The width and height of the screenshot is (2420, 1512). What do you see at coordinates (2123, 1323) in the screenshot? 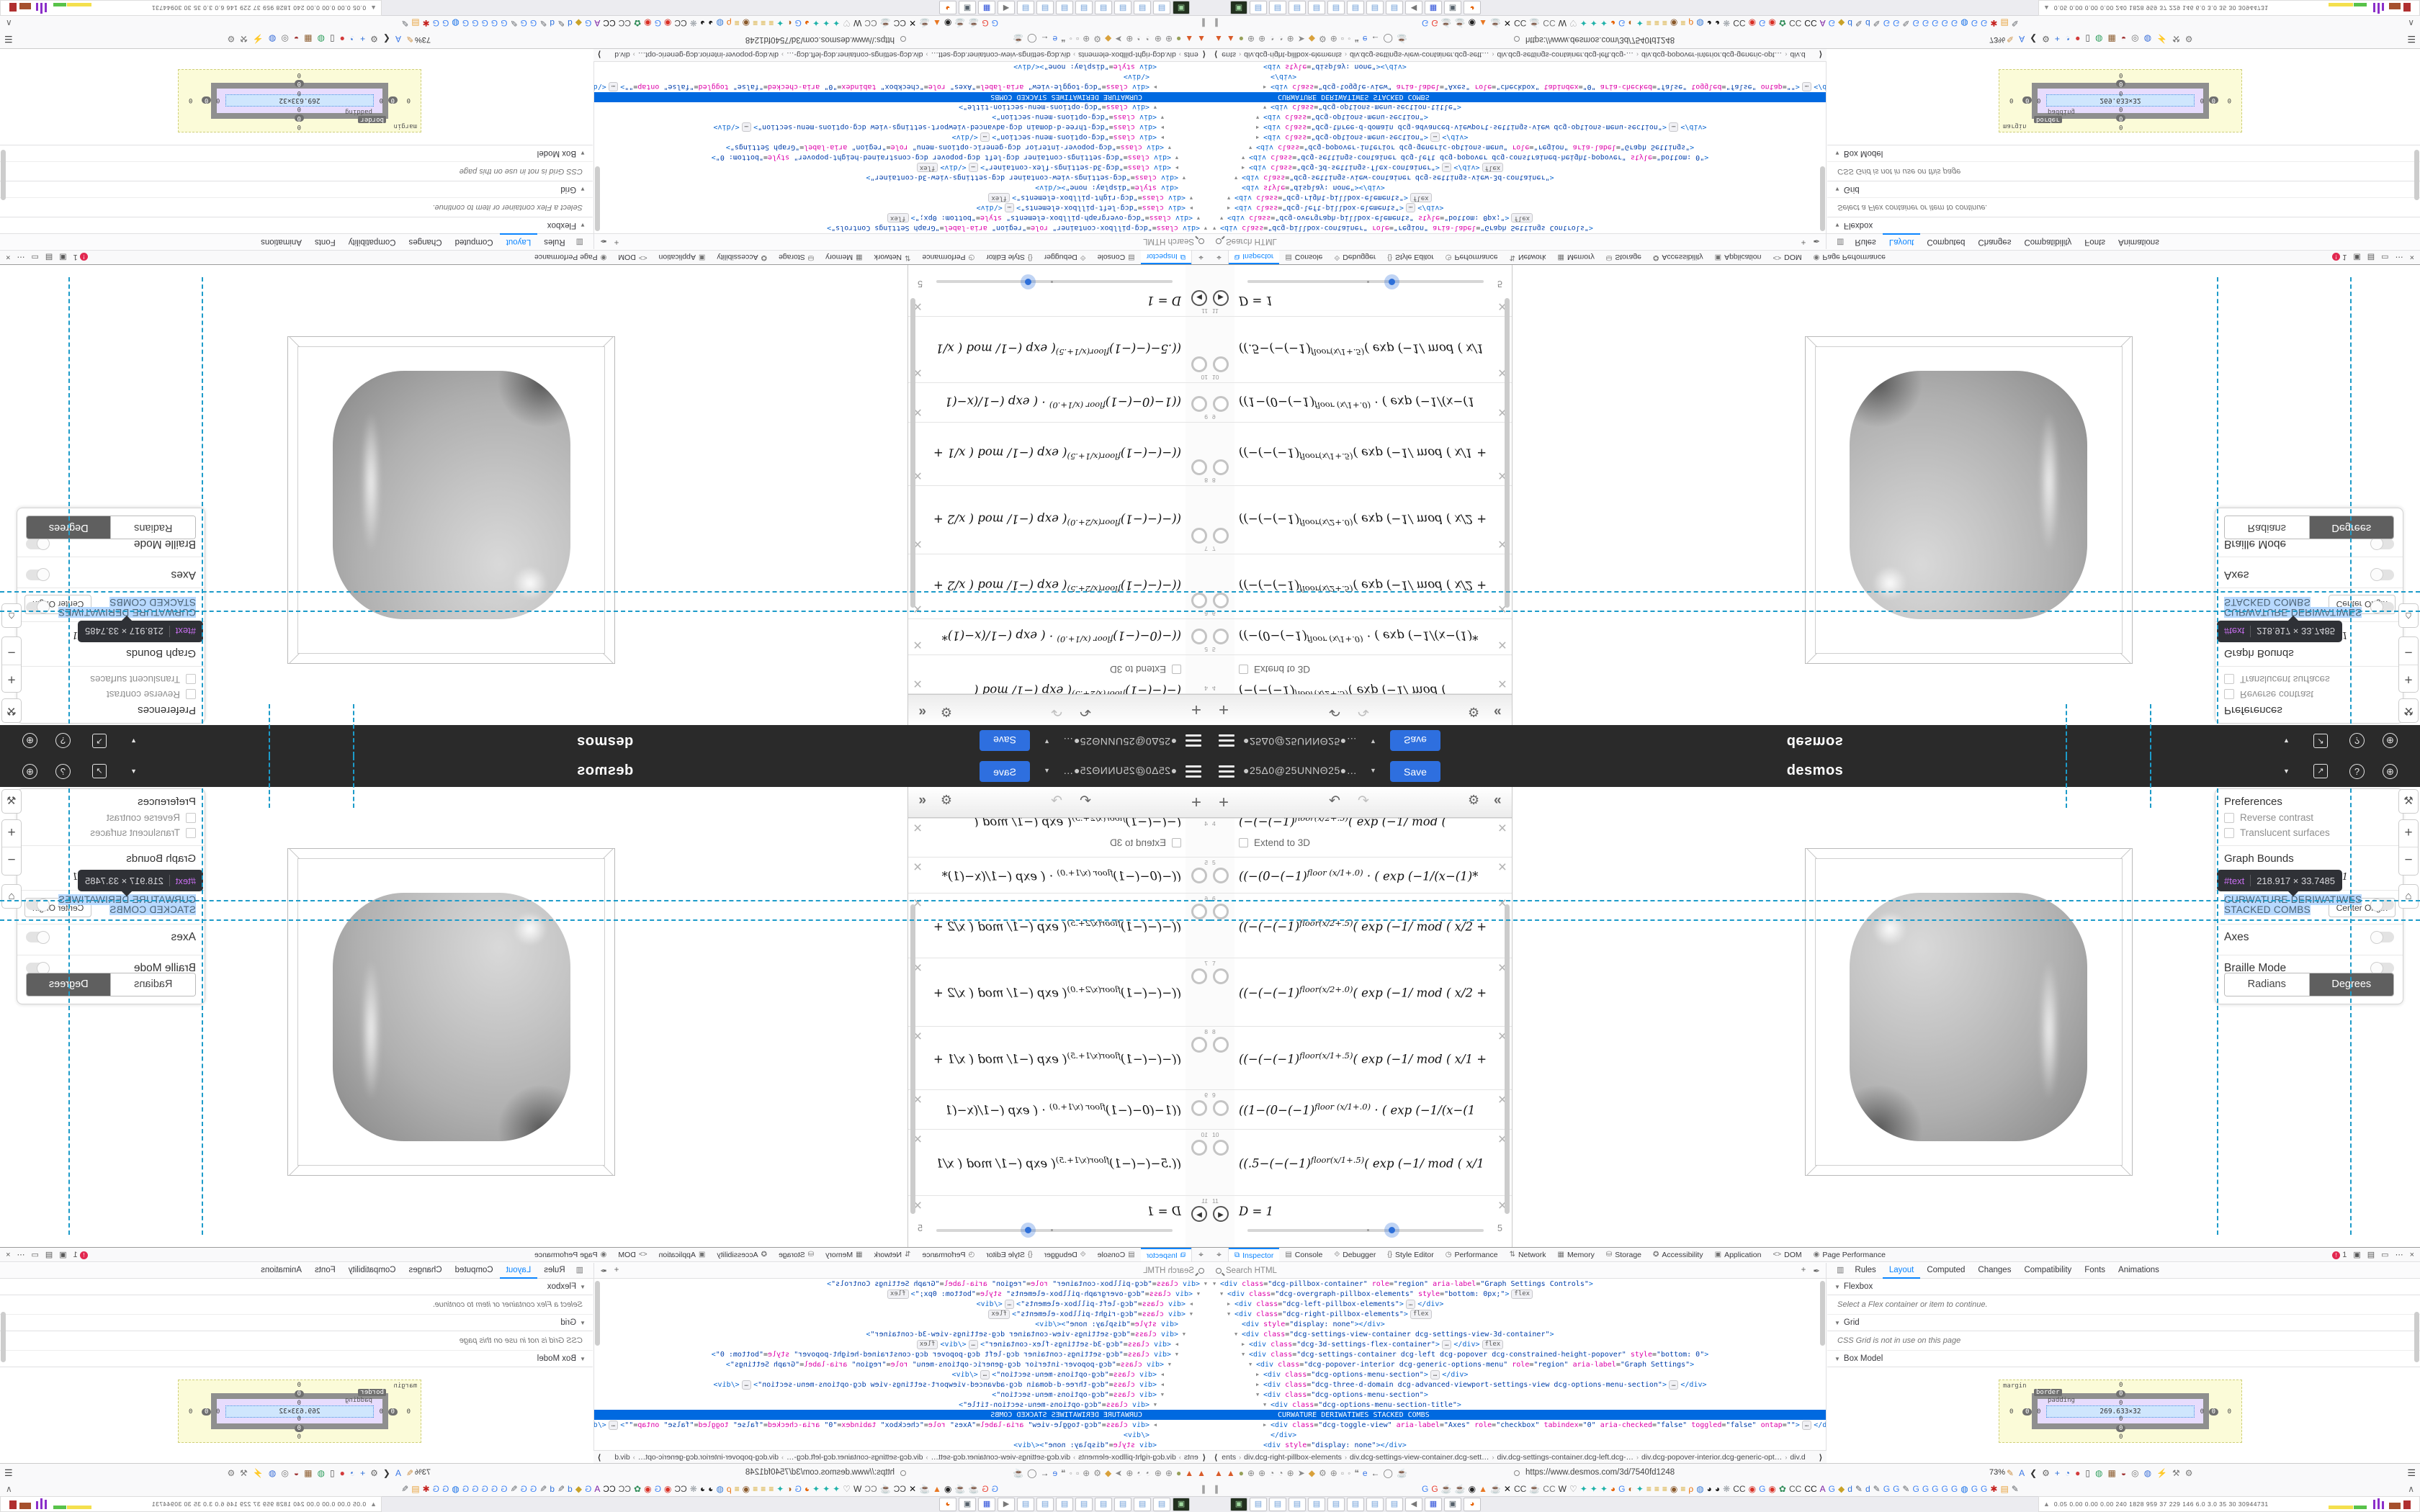
I see `grid-section-header: ▼Grid` at bounding box center [2123, 1323].